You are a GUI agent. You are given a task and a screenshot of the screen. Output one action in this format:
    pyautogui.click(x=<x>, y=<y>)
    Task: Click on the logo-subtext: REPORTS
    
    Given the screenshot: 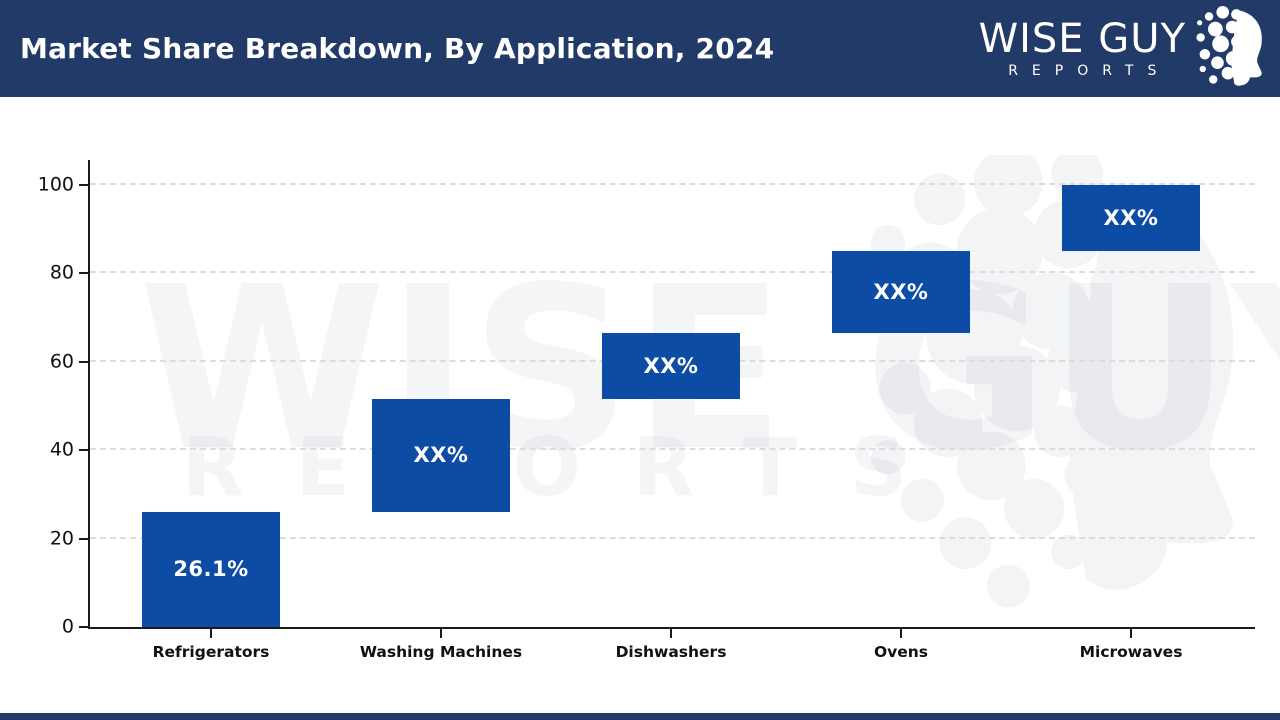 What is the action you would take?
    pyautogui.click(x=1089, y=71)
    